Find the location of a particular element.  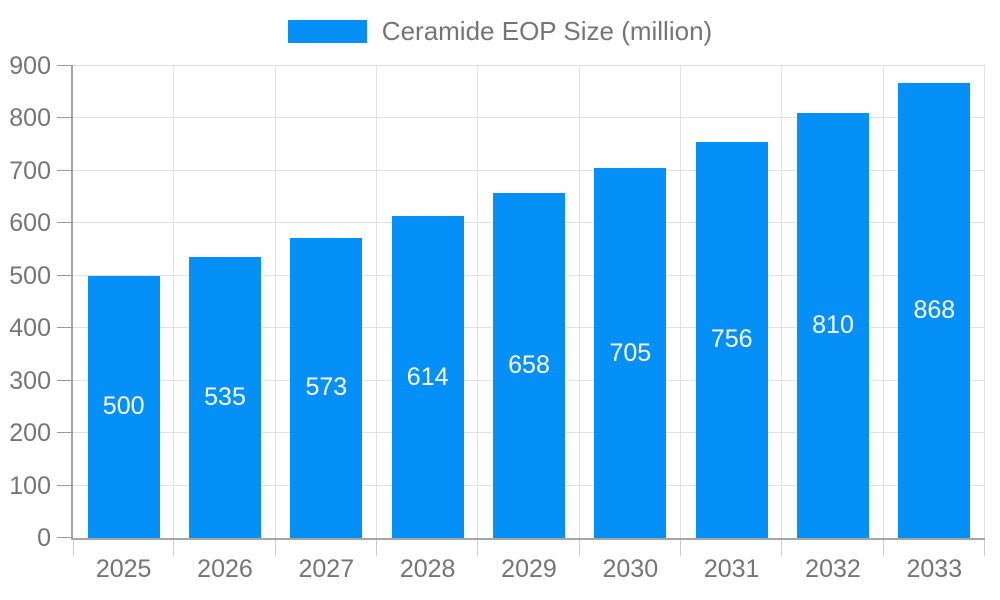

y-axis-tick-label: 200 is located at coordinates (30, 433).